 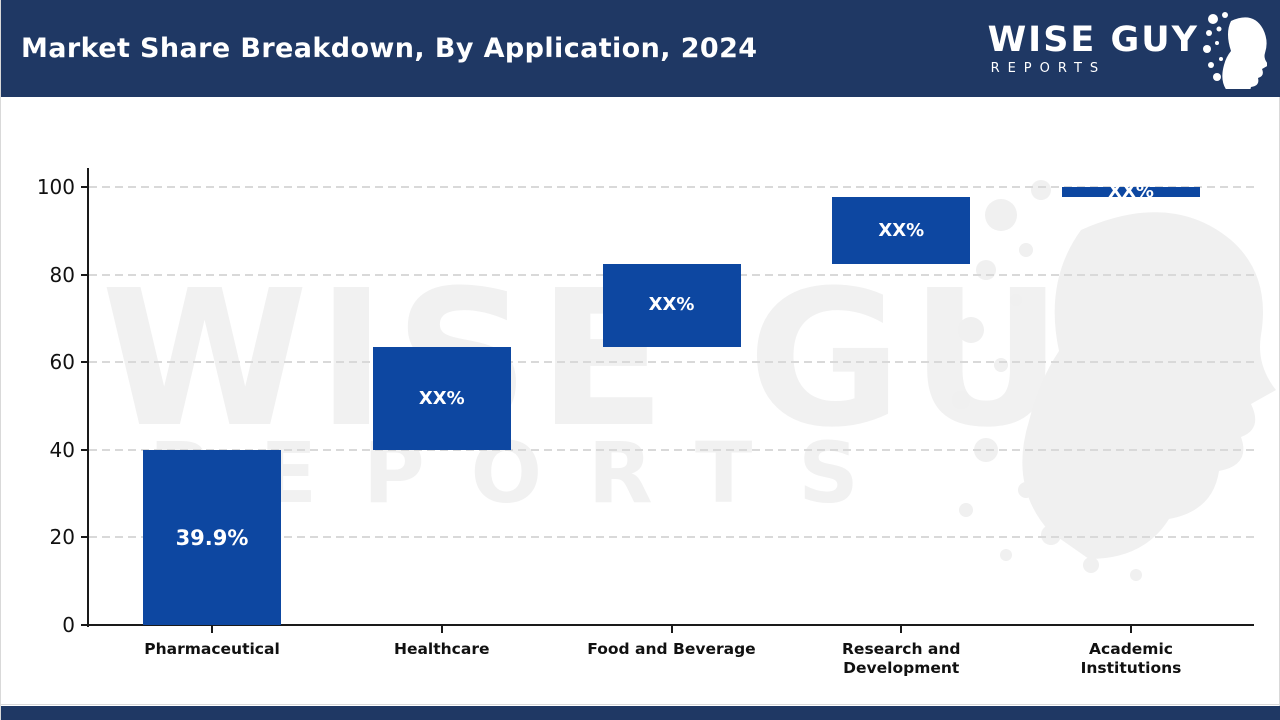 What do you see at coordinates (1048, 68) in the screenshot?
I see `brand-logo-line2: REPORTS` at bounding box center [1048, 68].